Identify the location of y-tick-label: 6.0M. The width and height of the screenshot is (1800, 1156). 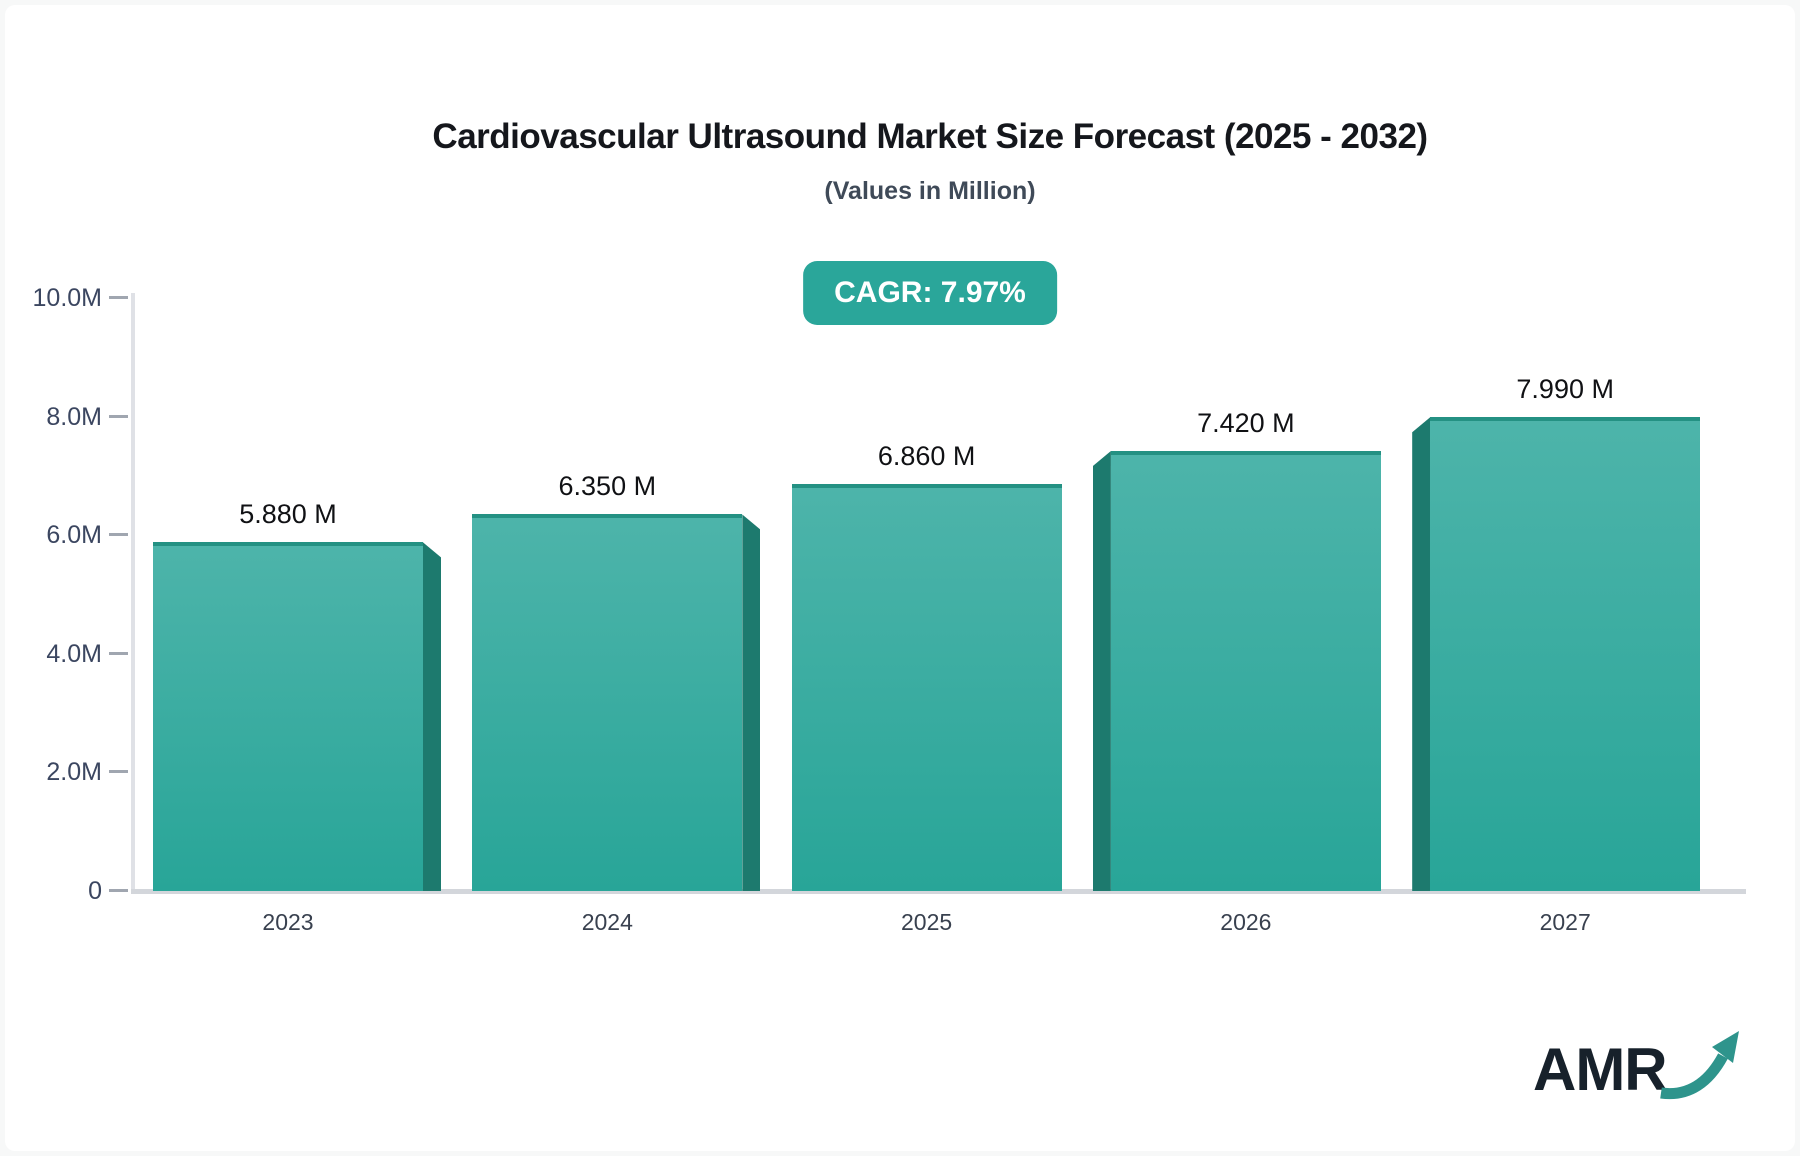
(74, 535).